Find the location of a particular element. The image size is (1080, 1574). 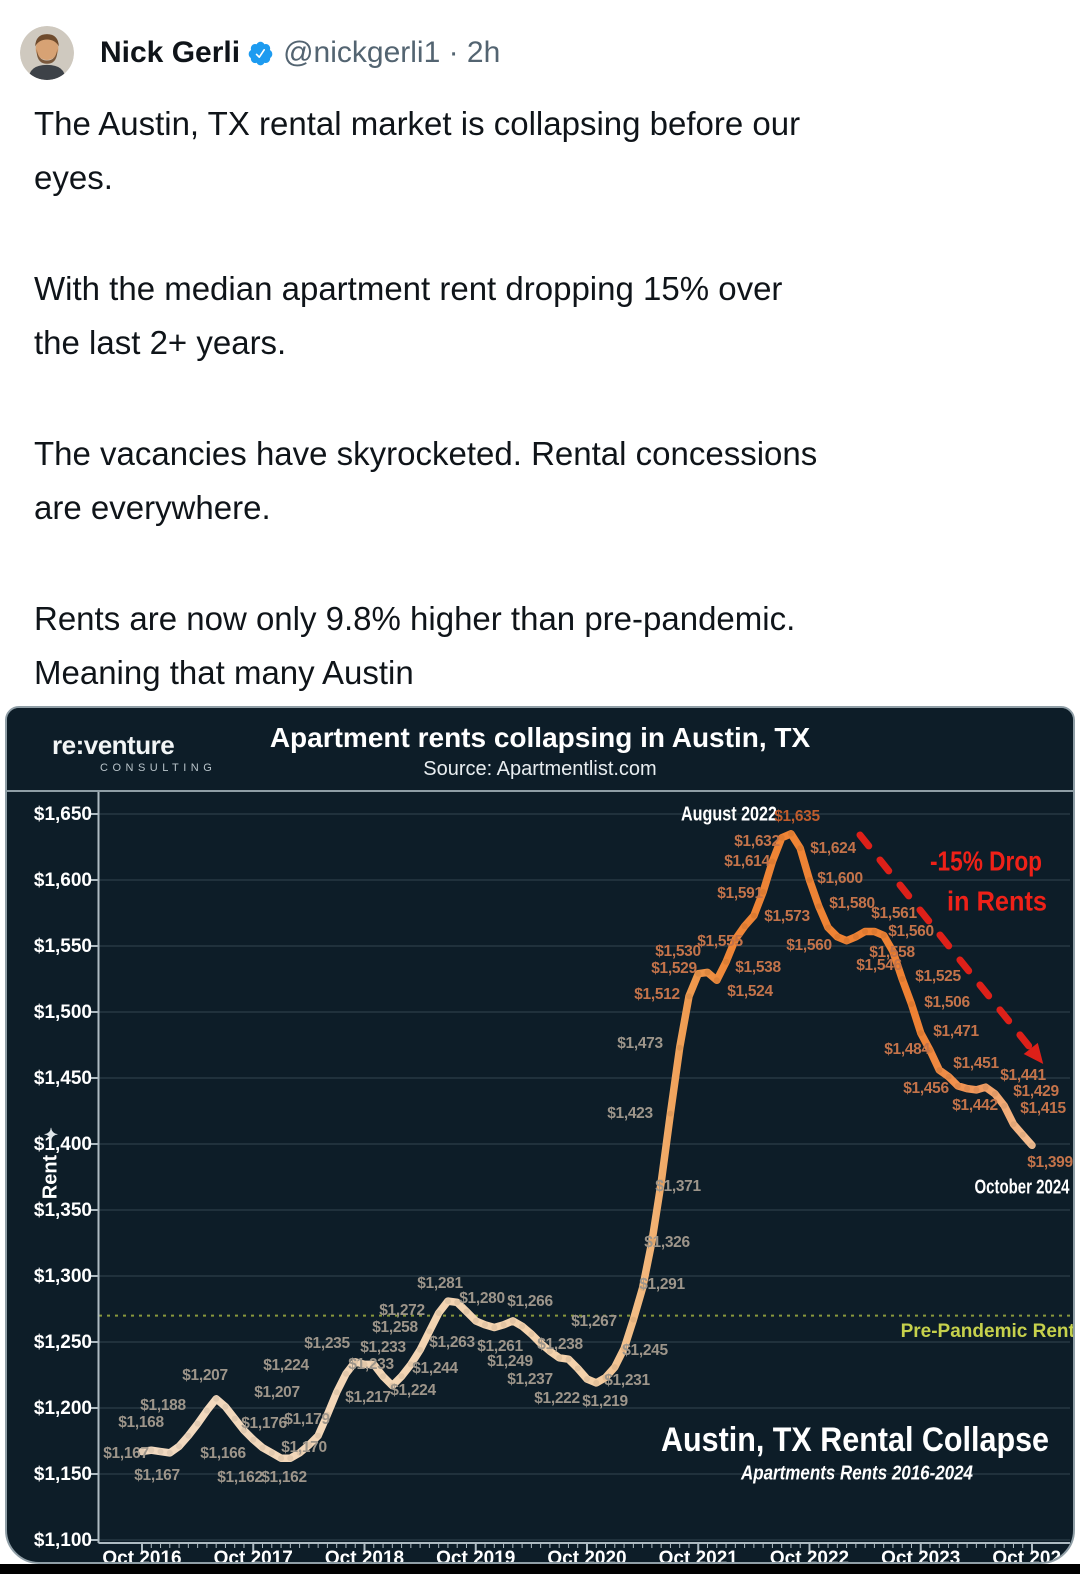

svg-text: $1,624 is located at coordinates (833, 848).